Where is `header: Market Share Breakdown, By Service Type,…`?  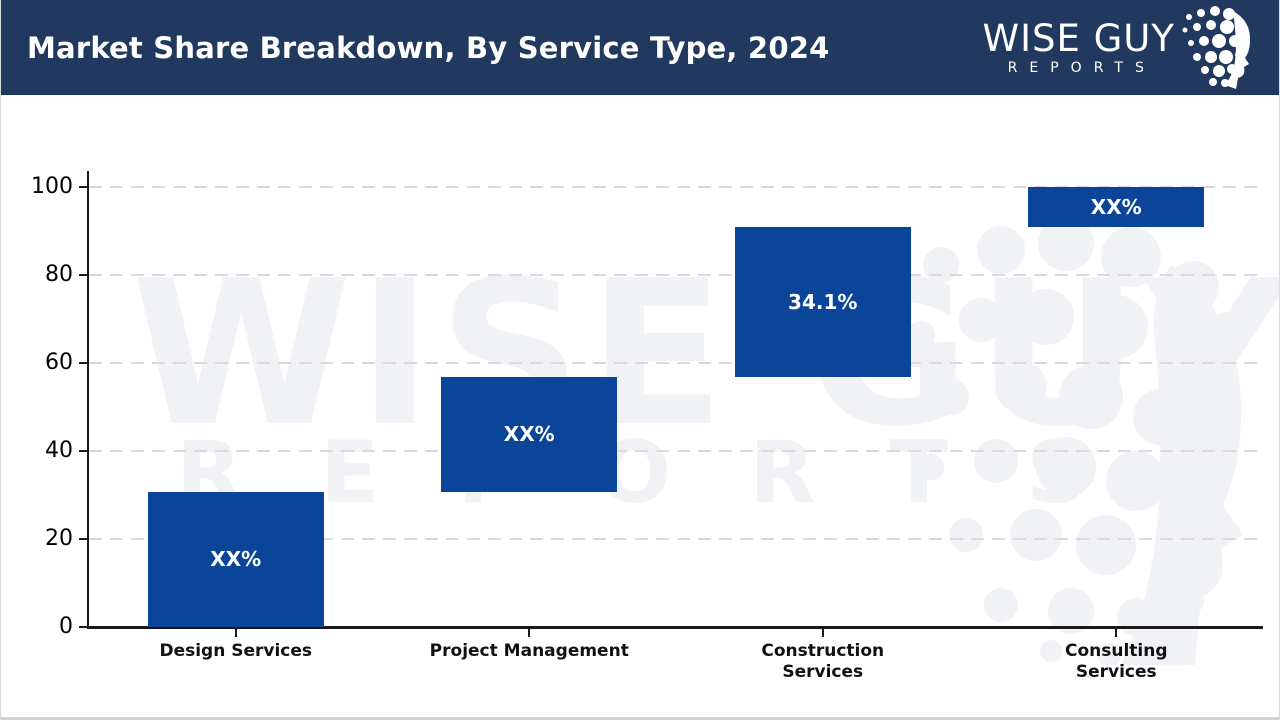
header: Market Share Breakdown, By Service Type,… is located at coordinates (640, 47).